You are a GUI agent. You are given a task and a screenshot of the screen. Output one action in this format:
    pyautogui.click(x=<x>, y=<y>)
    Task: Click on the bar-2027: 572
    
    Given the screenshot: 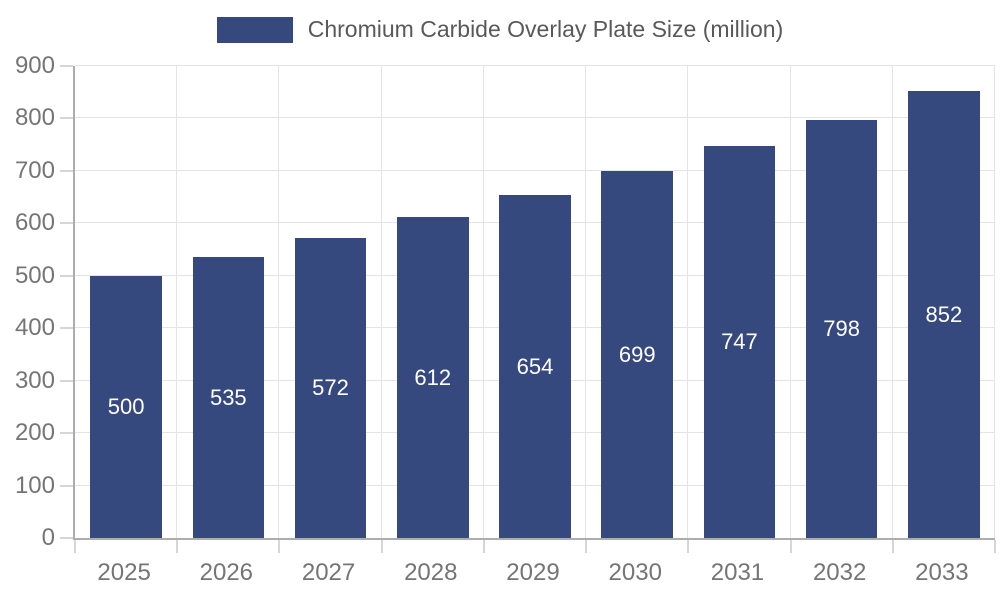 What is the action you would take?
    pyautogui.click(x=330, y=388)
    